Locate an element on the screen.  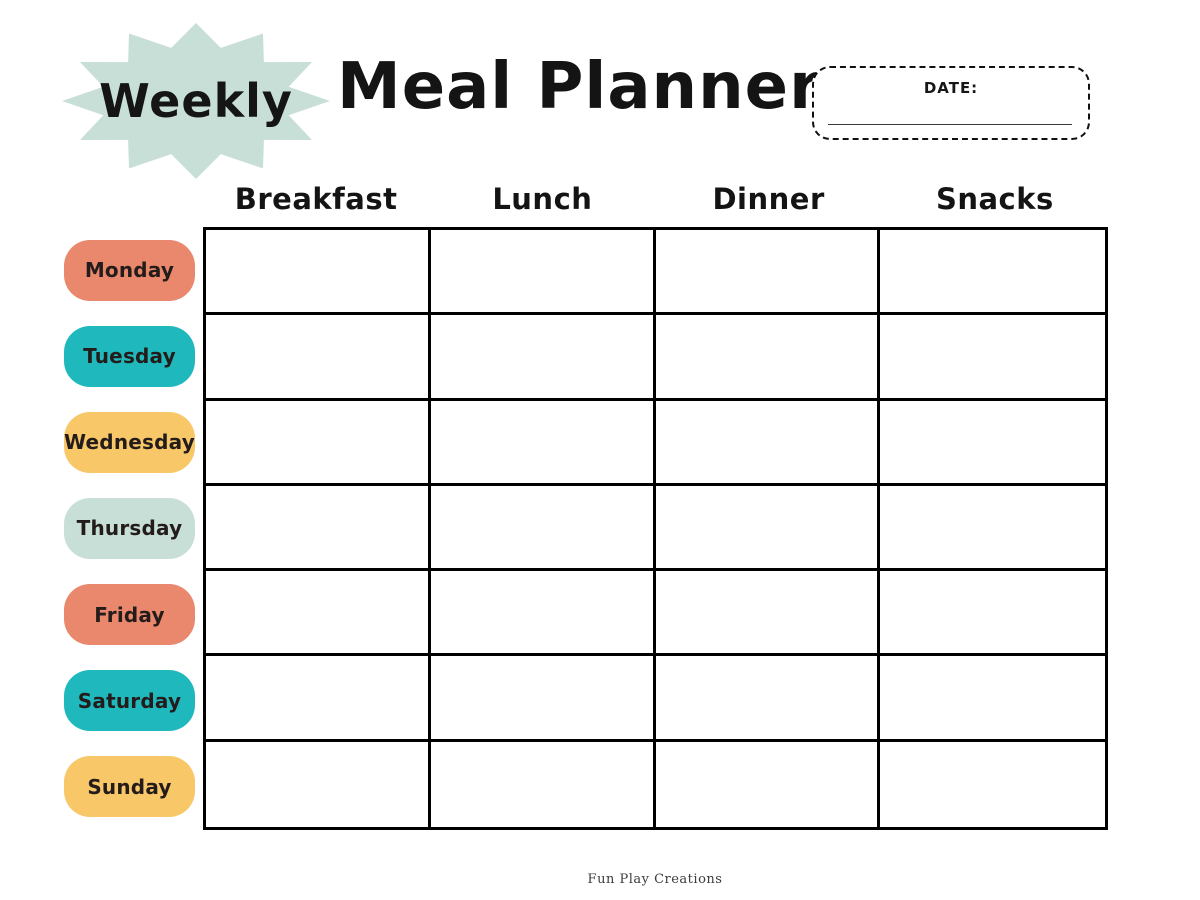
day-label-wednesday: Wednesday is located at coordinates (129, 442).